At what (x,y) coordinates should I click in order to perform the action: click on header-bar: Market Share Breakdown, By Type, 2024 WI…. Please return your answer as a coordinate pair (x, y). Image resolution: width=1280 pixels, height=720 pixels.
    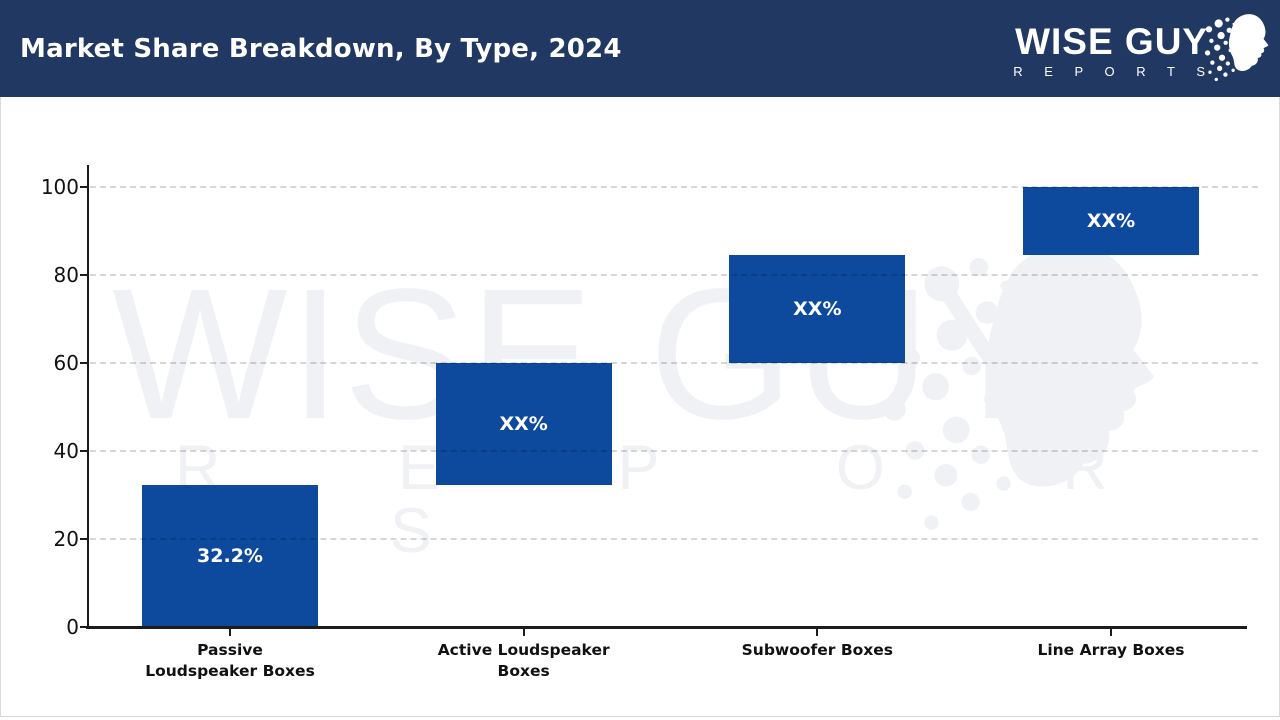
    Looking at the image, I should click on (640, 48).